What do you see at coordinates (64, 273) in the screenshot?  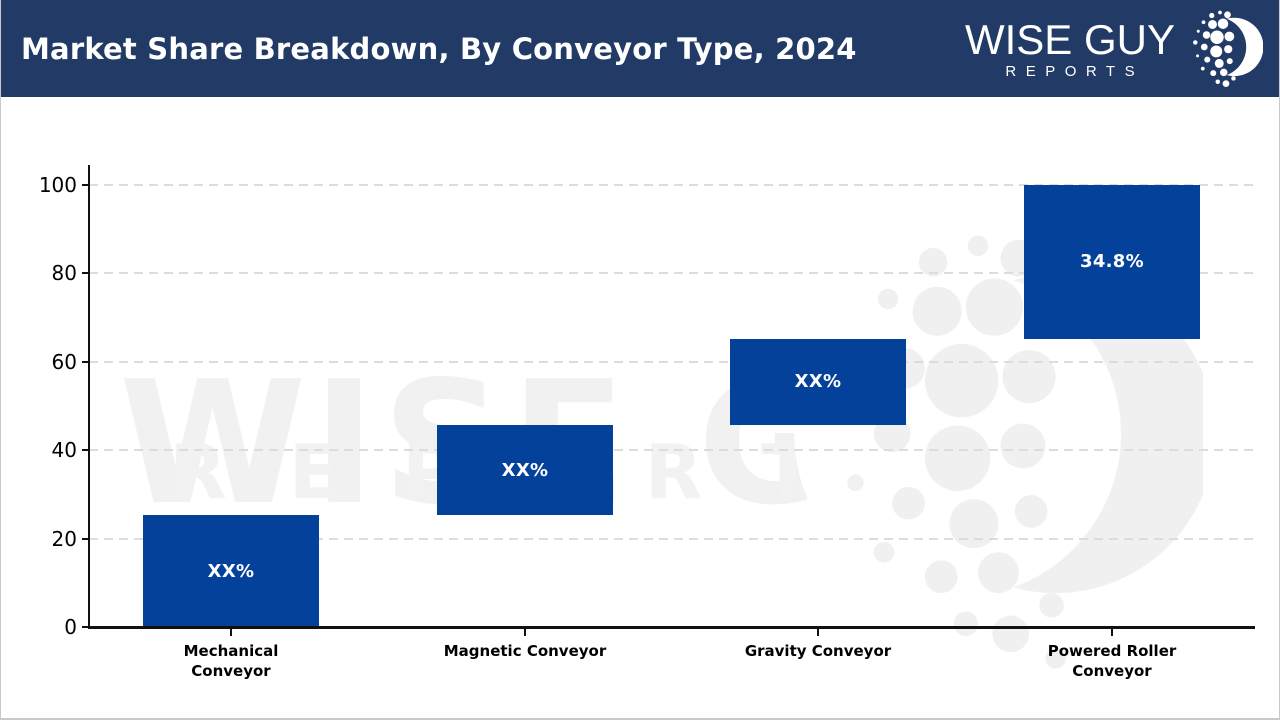 I see `y-tick-label-80: 80` at bounding box center [64, 273].